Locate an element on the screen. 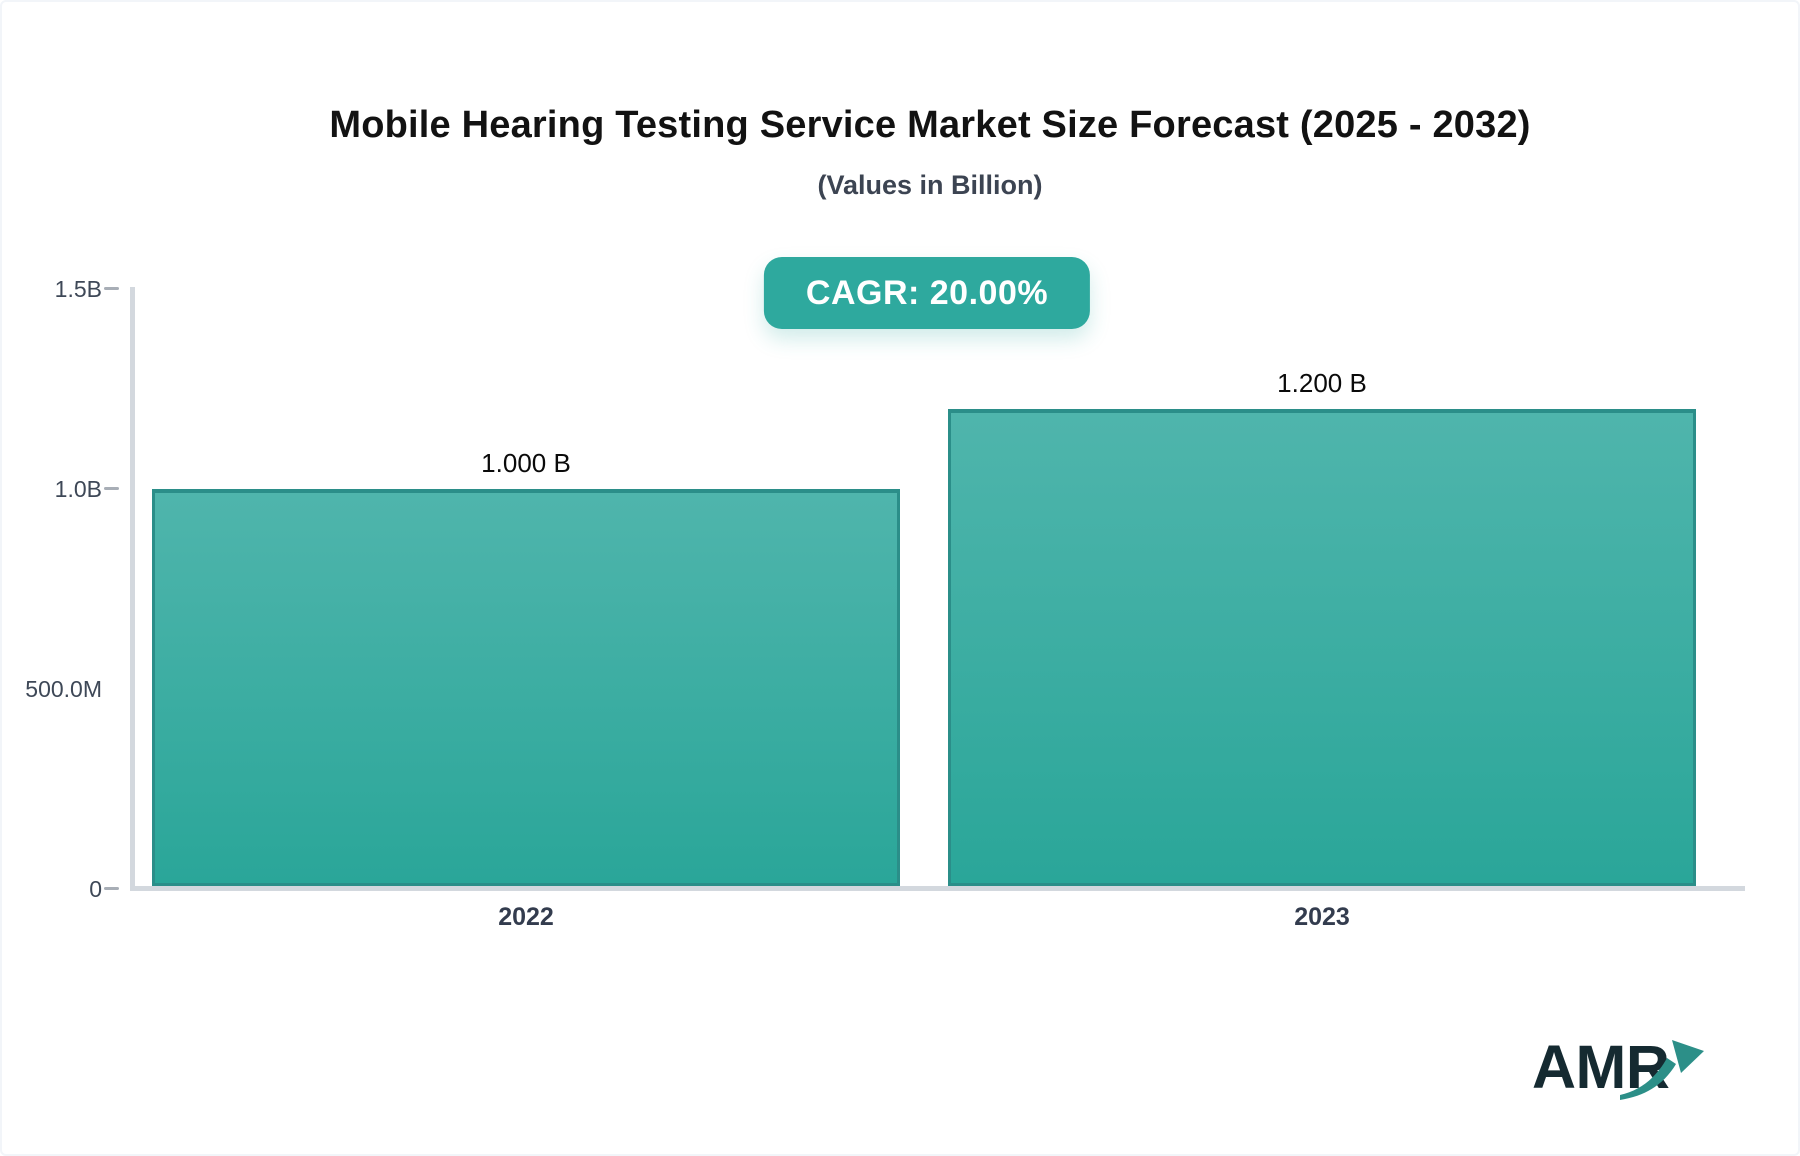 This screenshot has height=1156, width=1800. y-axis-tick-label: 0 is located at coordinates (95, 889).